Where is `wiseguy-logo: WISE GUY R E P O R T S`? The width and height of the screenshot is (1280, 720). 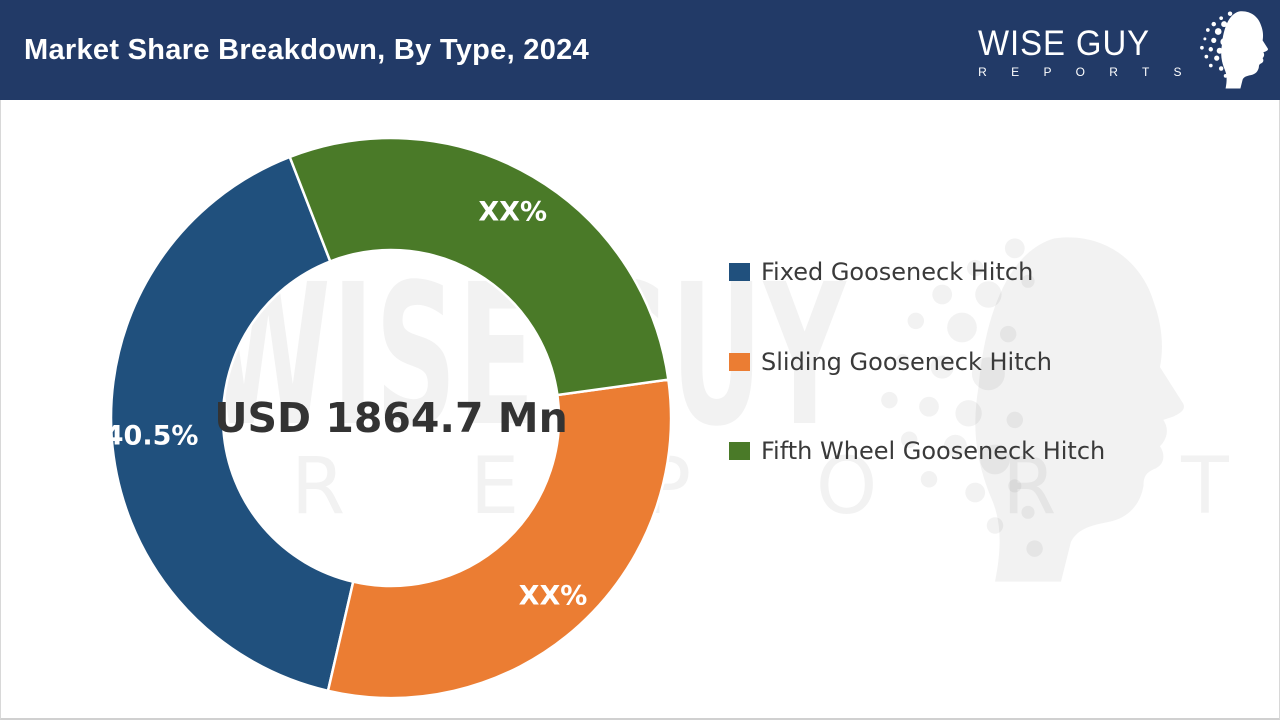 wiseguy-logo: WISE GUY R E P O R T S is located at coordinates (1124, 50).